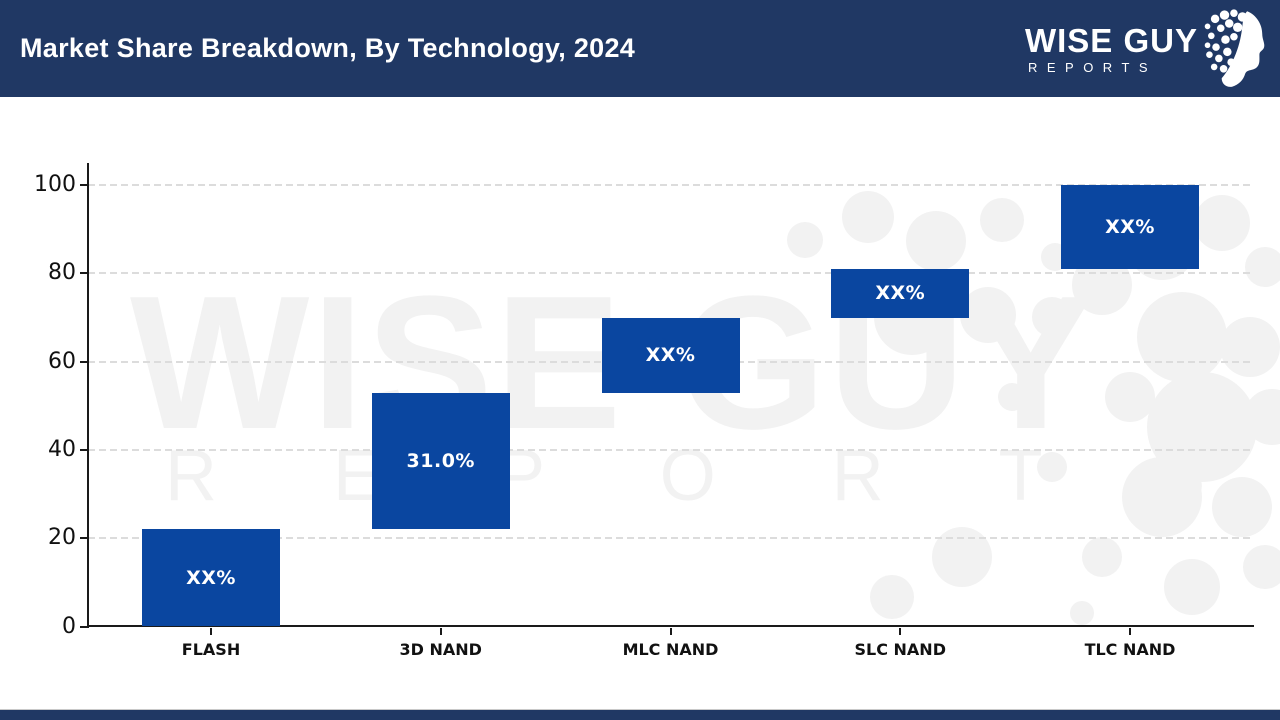 This screenshot has width=1280, height=720. I want to click on bar-mlc-nand: XX%, so click(670, 355).